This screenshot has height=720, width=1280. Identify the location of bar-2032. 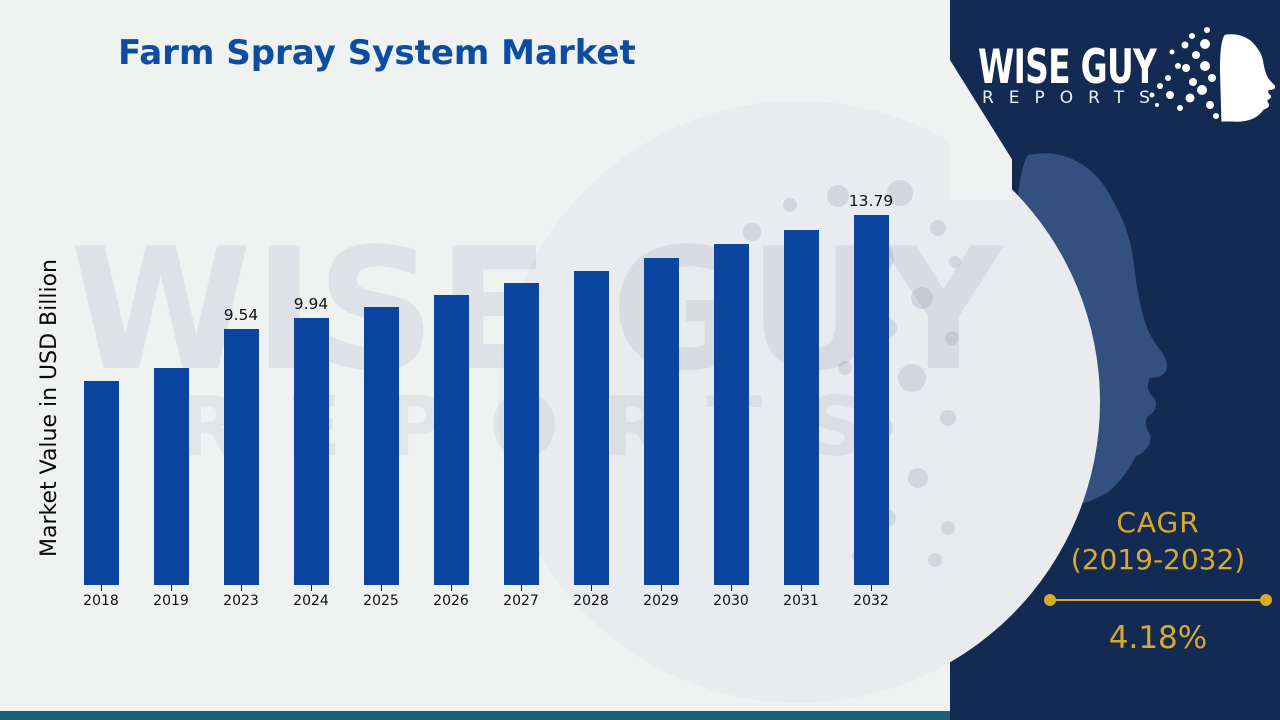
(871, 400).